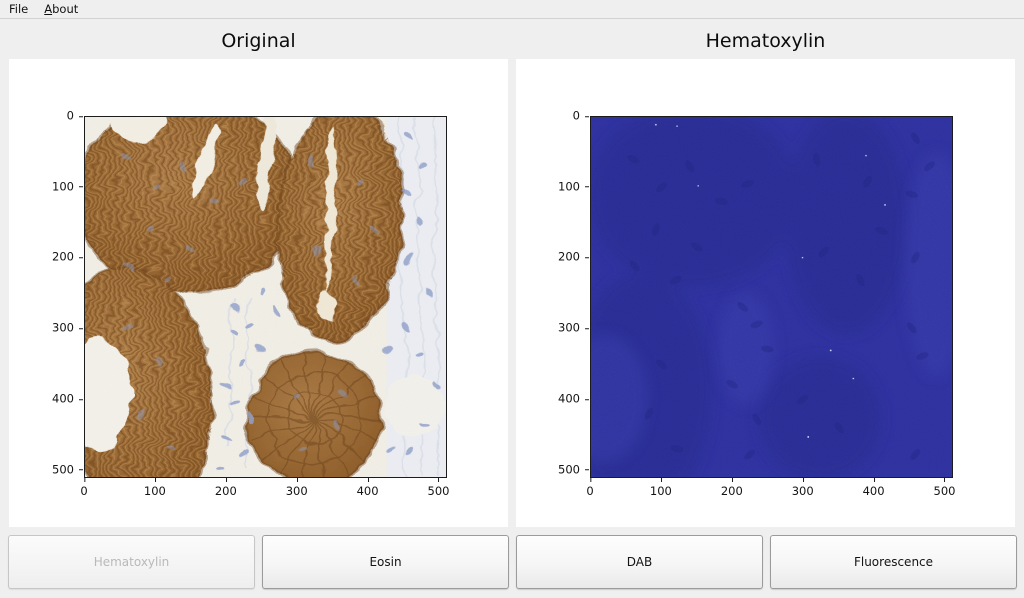 This screenshot has width=1024, height=598. What do you see at coordinates (771, 489) in the screenshot?
I see `hematoxylin-x-axis-ticks: 0 100 200 300 400 500` at bounding box center [771, 489].